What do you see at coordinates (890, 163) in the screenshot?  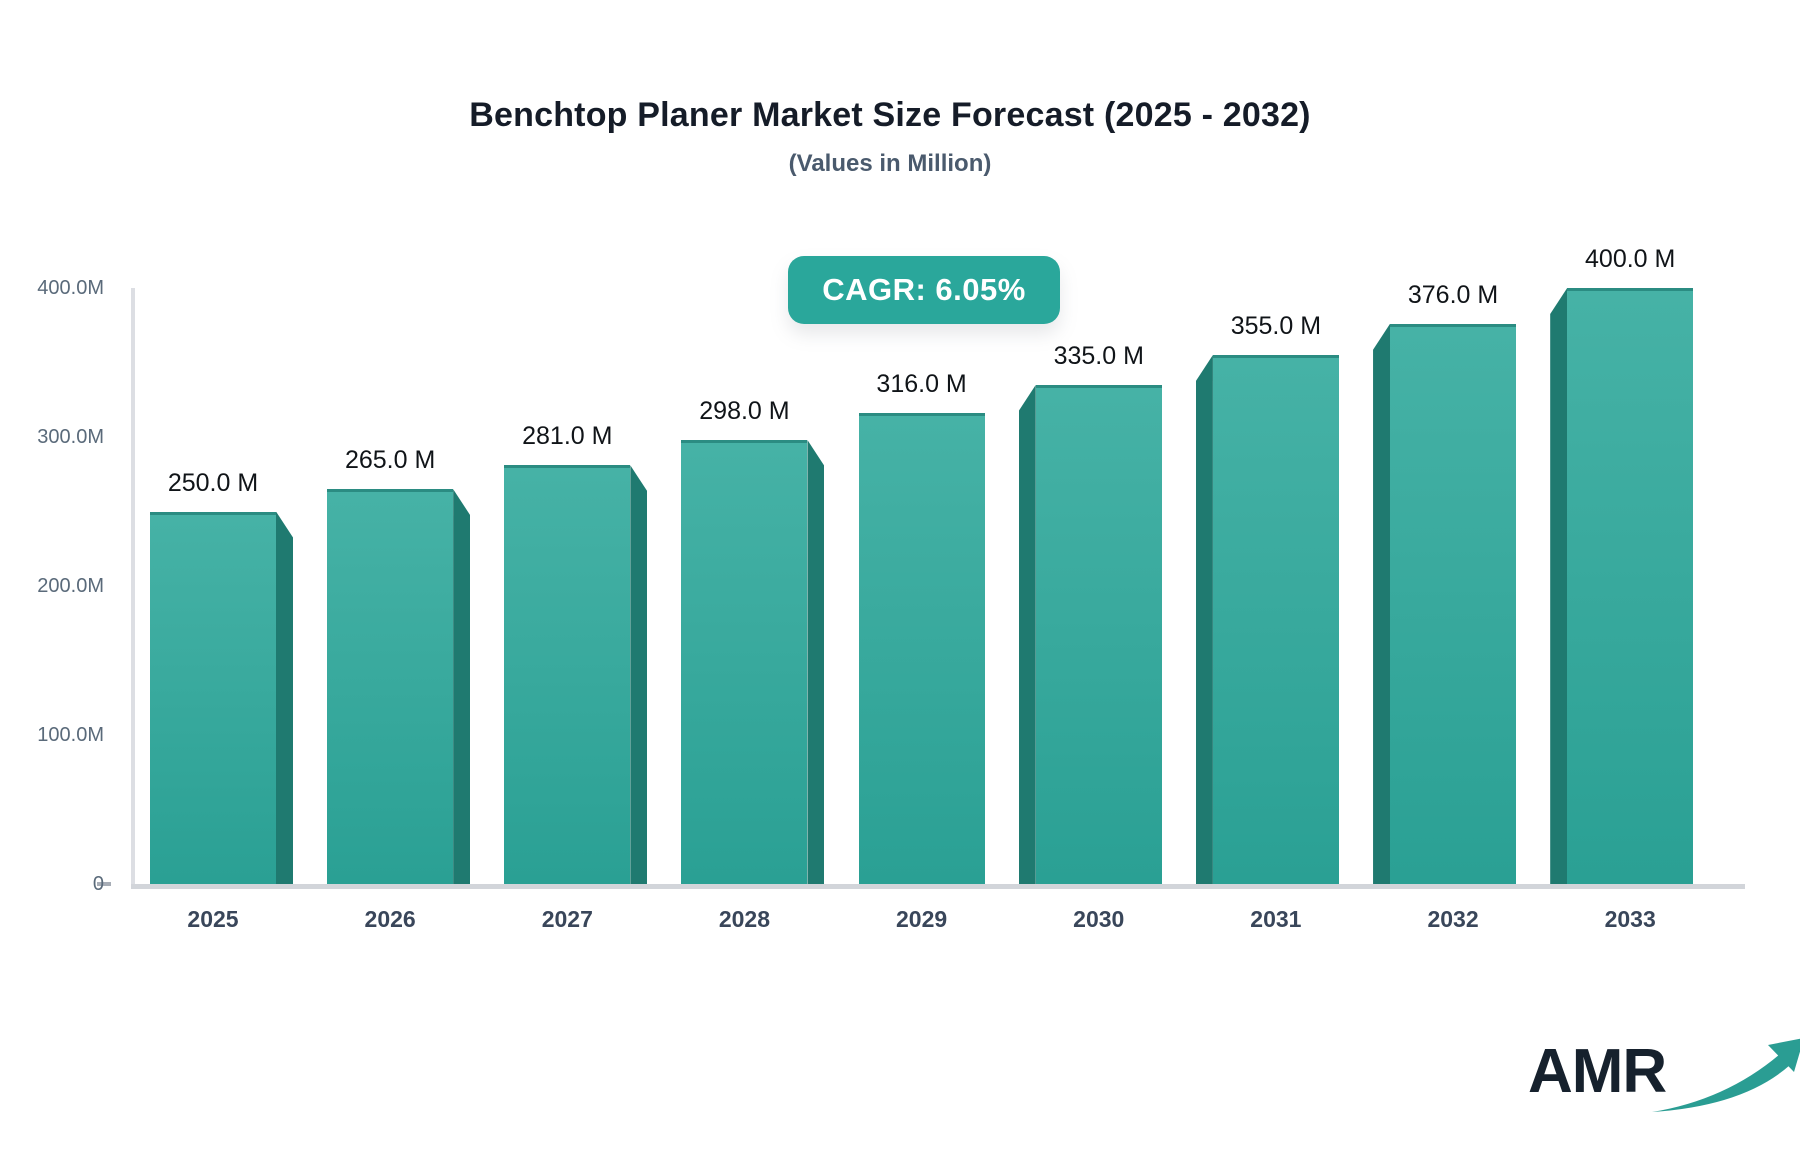 I see `chart-subtitle: (Values in Million)` at bounding box center [890, 163].